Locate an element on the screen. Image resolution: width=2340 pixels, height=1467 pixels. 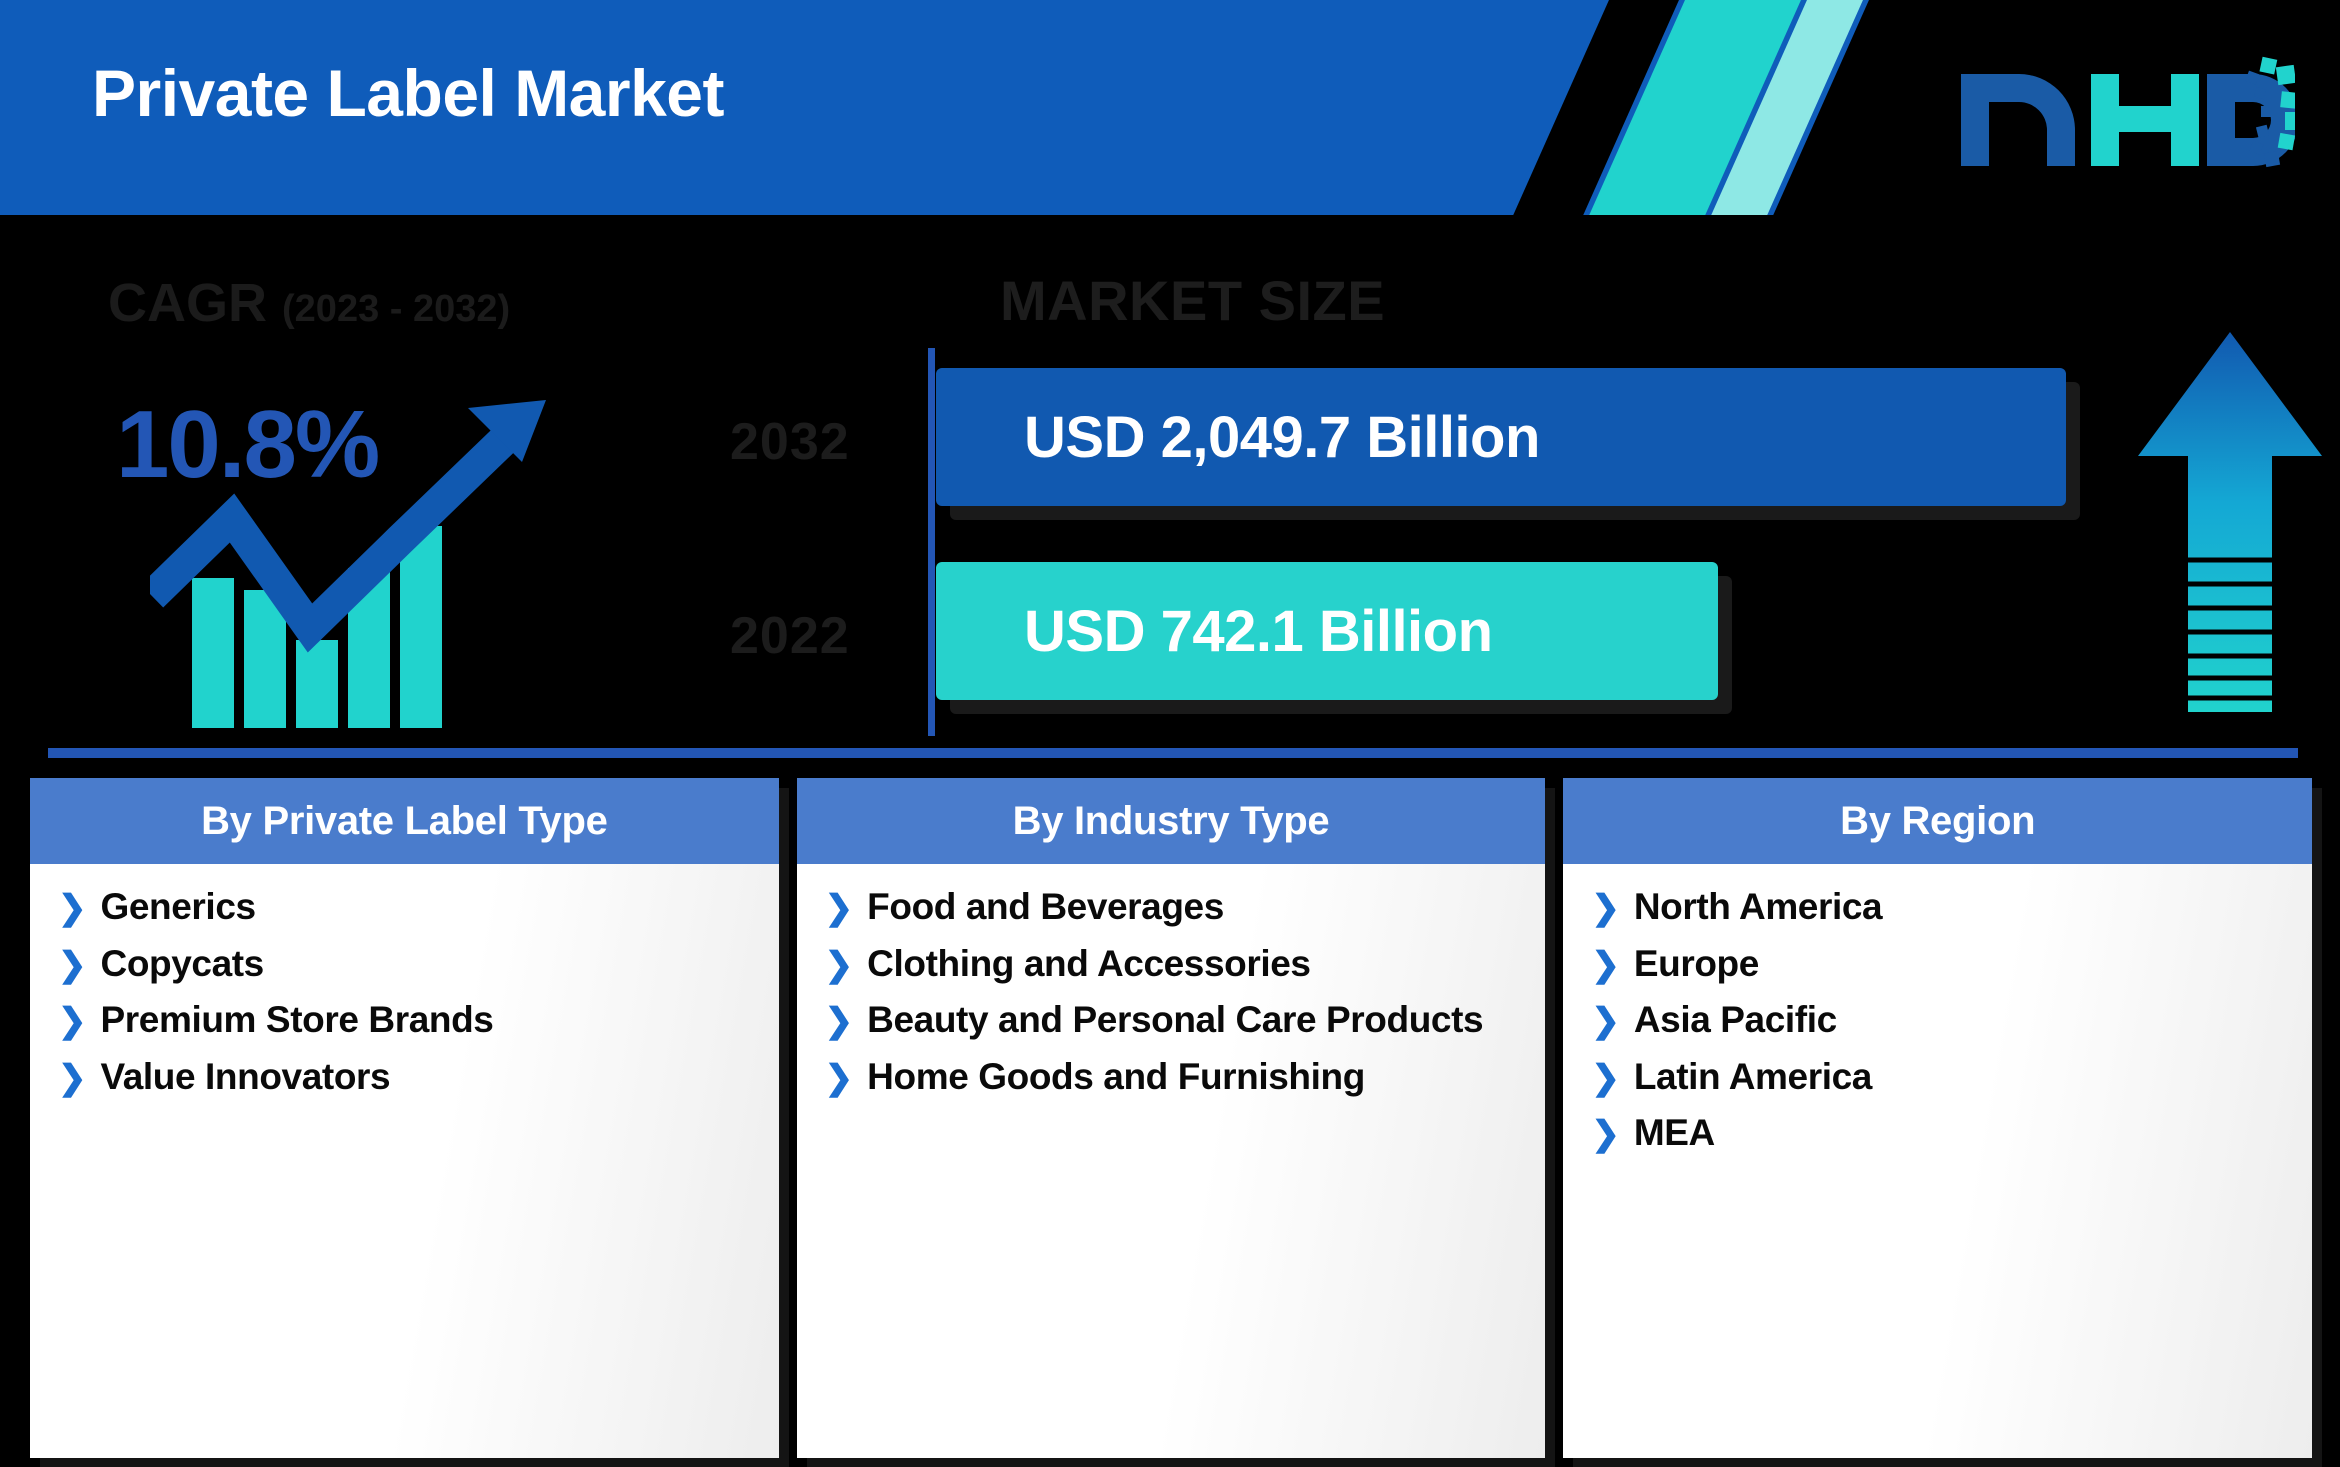
list-item-label: Europe is located at coordinates (1696, 963).